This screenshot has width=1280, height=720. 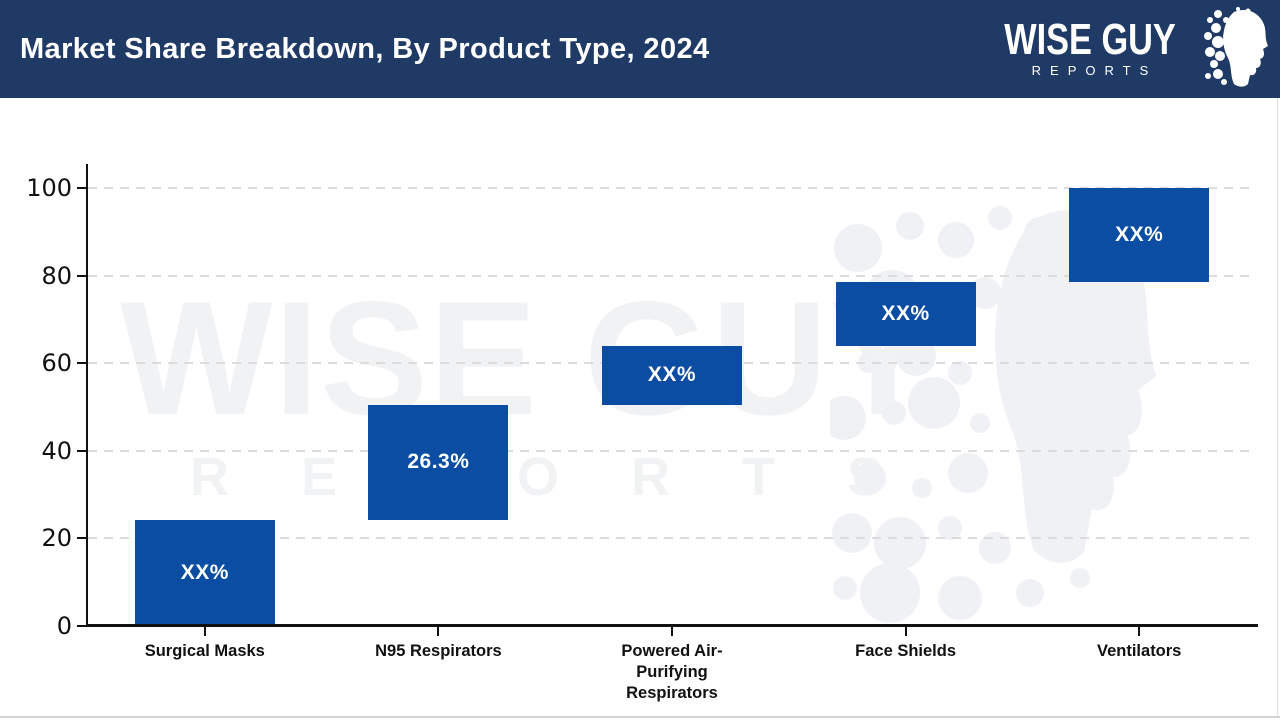 I want to click on y-axis-tick-label: 40, so click(x=56, y=450).